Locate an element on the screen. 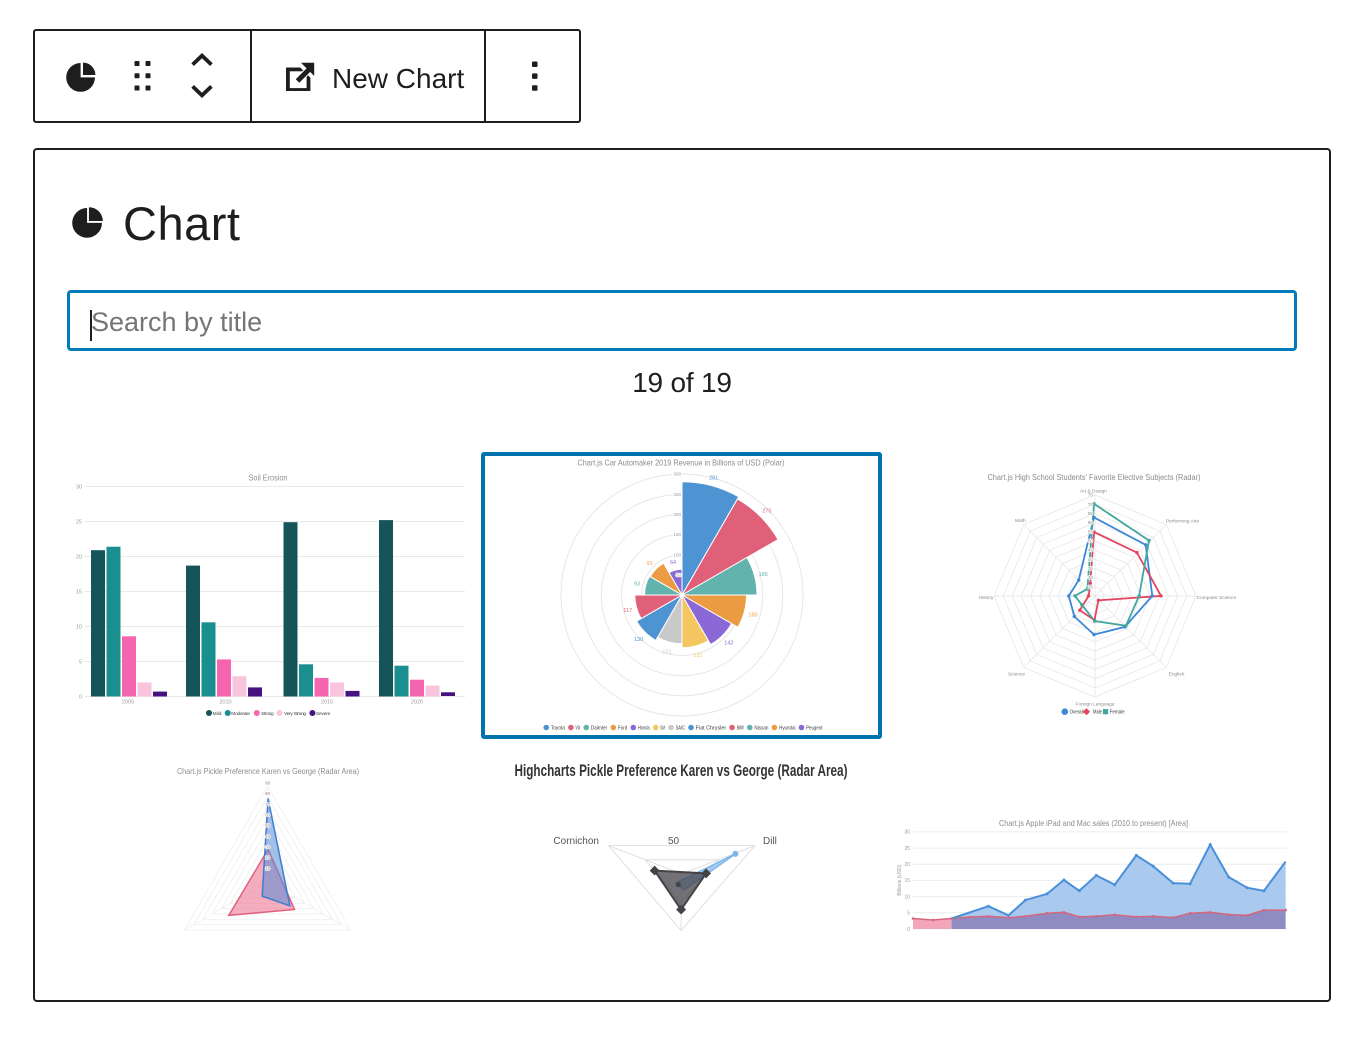  svg-text: 2015 is located at coordinates (327, 703).